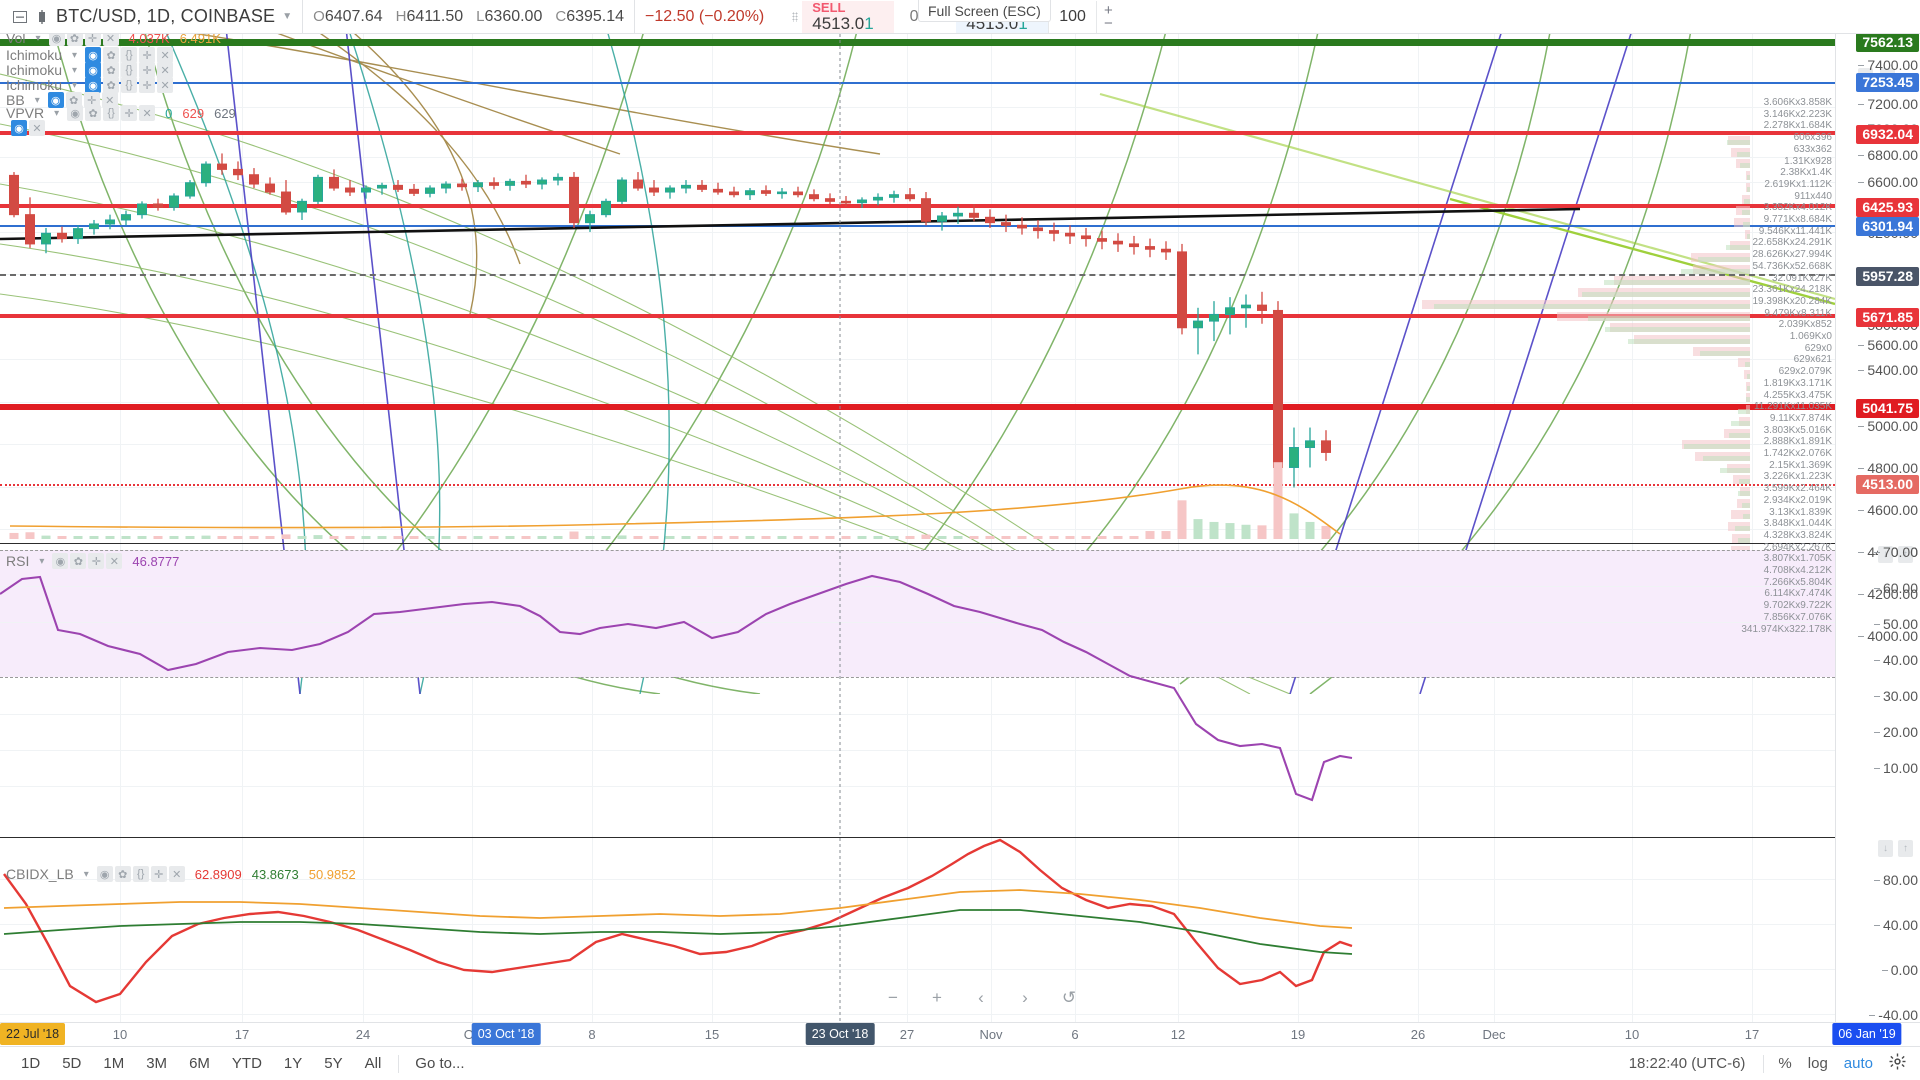  Describe the element at coordinates (1867, 1034) in the screenshot. I see `time-badge: 06 Jan '19` at that location.